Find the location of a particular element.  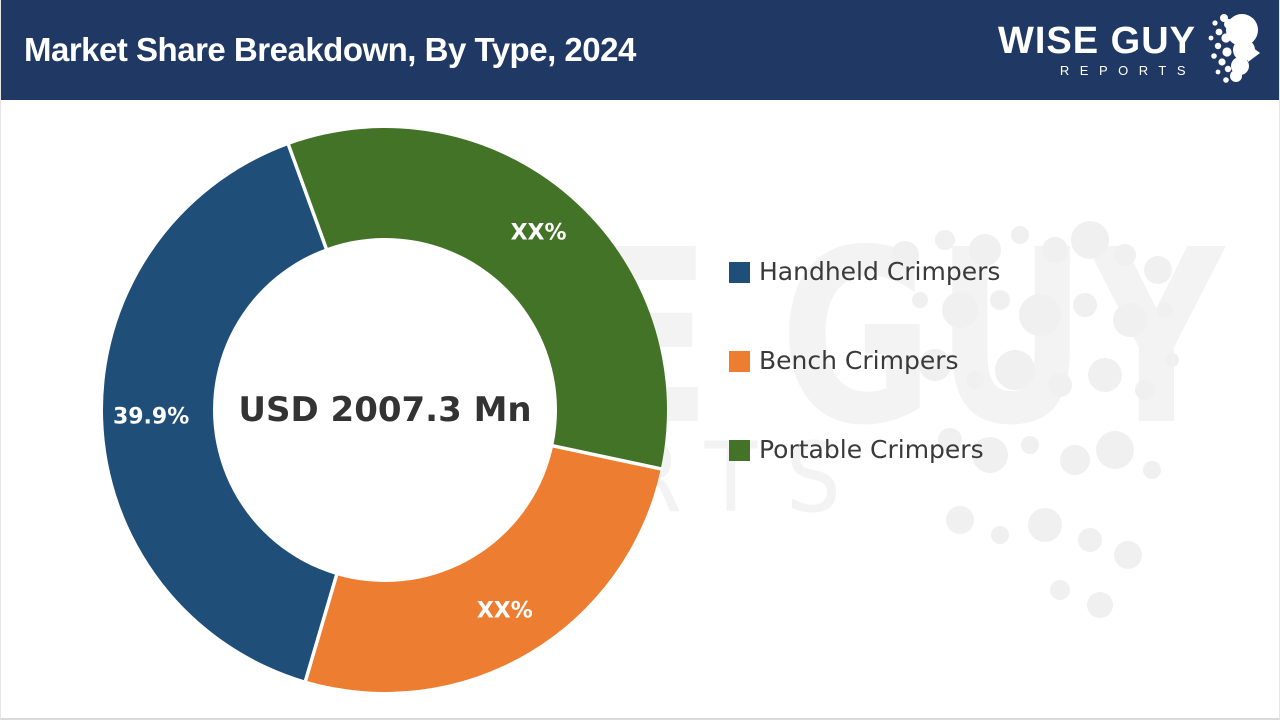

legend-swatch-blue is located at coordinates (739, 272).